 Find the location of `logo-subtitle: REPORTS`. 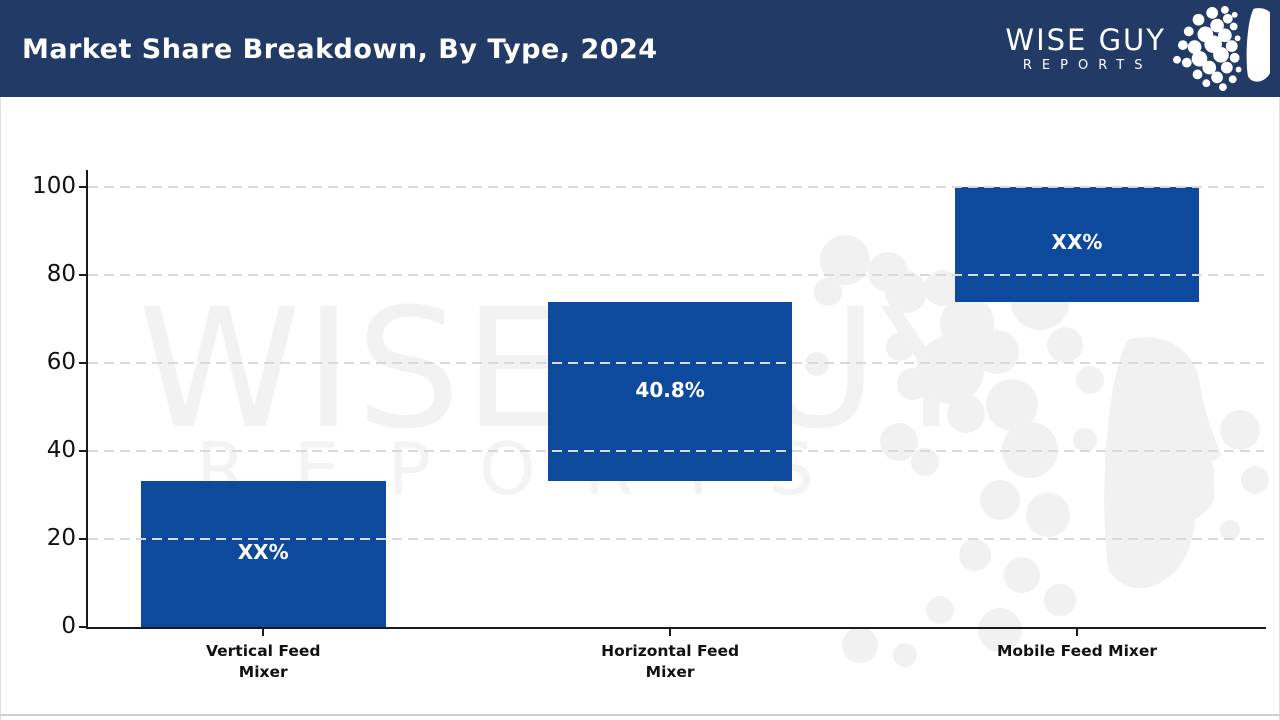

logo-subtitle: REPORTS is located at coordinates (1087, 66).